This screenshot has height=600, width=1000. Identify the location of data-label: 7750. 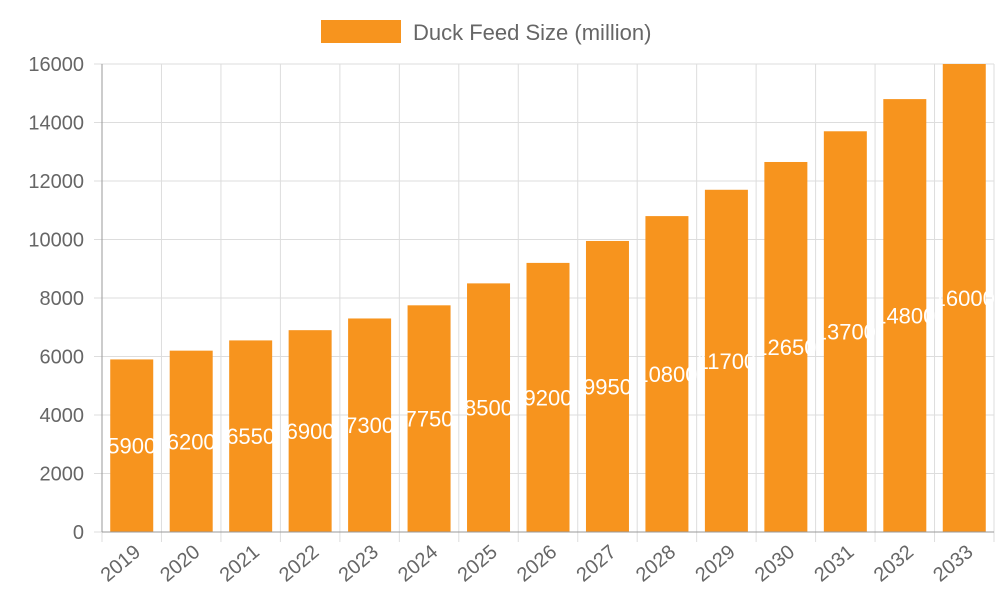
(429, 419).